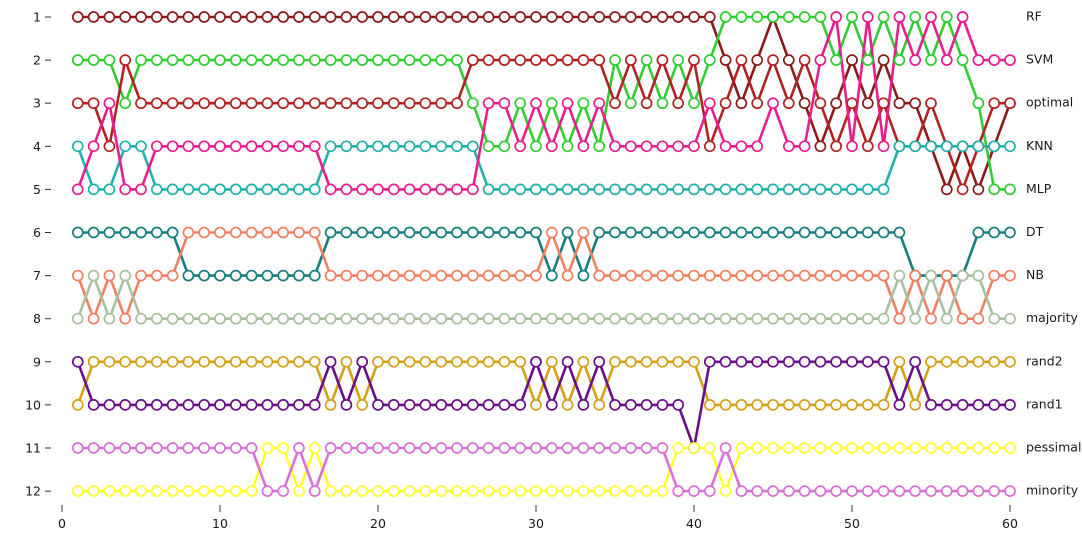 This screenshot has width=1082, height=539. Describe the element at coordinates (544, 469) in the screenshot. I see `series-line-pessimal` at that location.